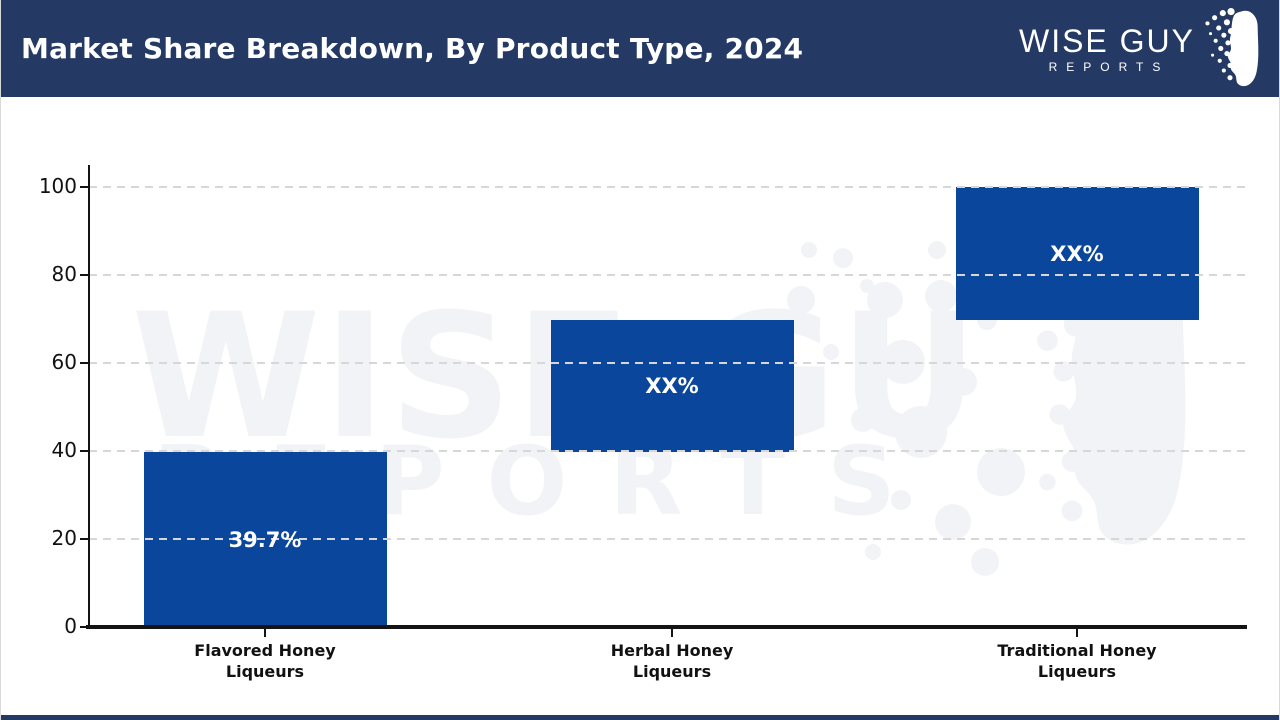 The height and width of the screenshot is (720, 1280). What do you see at coordinates (57, 186) in the screenshot?
I see `y-axis-tick-label: 100` at bounding box center [57, 186].